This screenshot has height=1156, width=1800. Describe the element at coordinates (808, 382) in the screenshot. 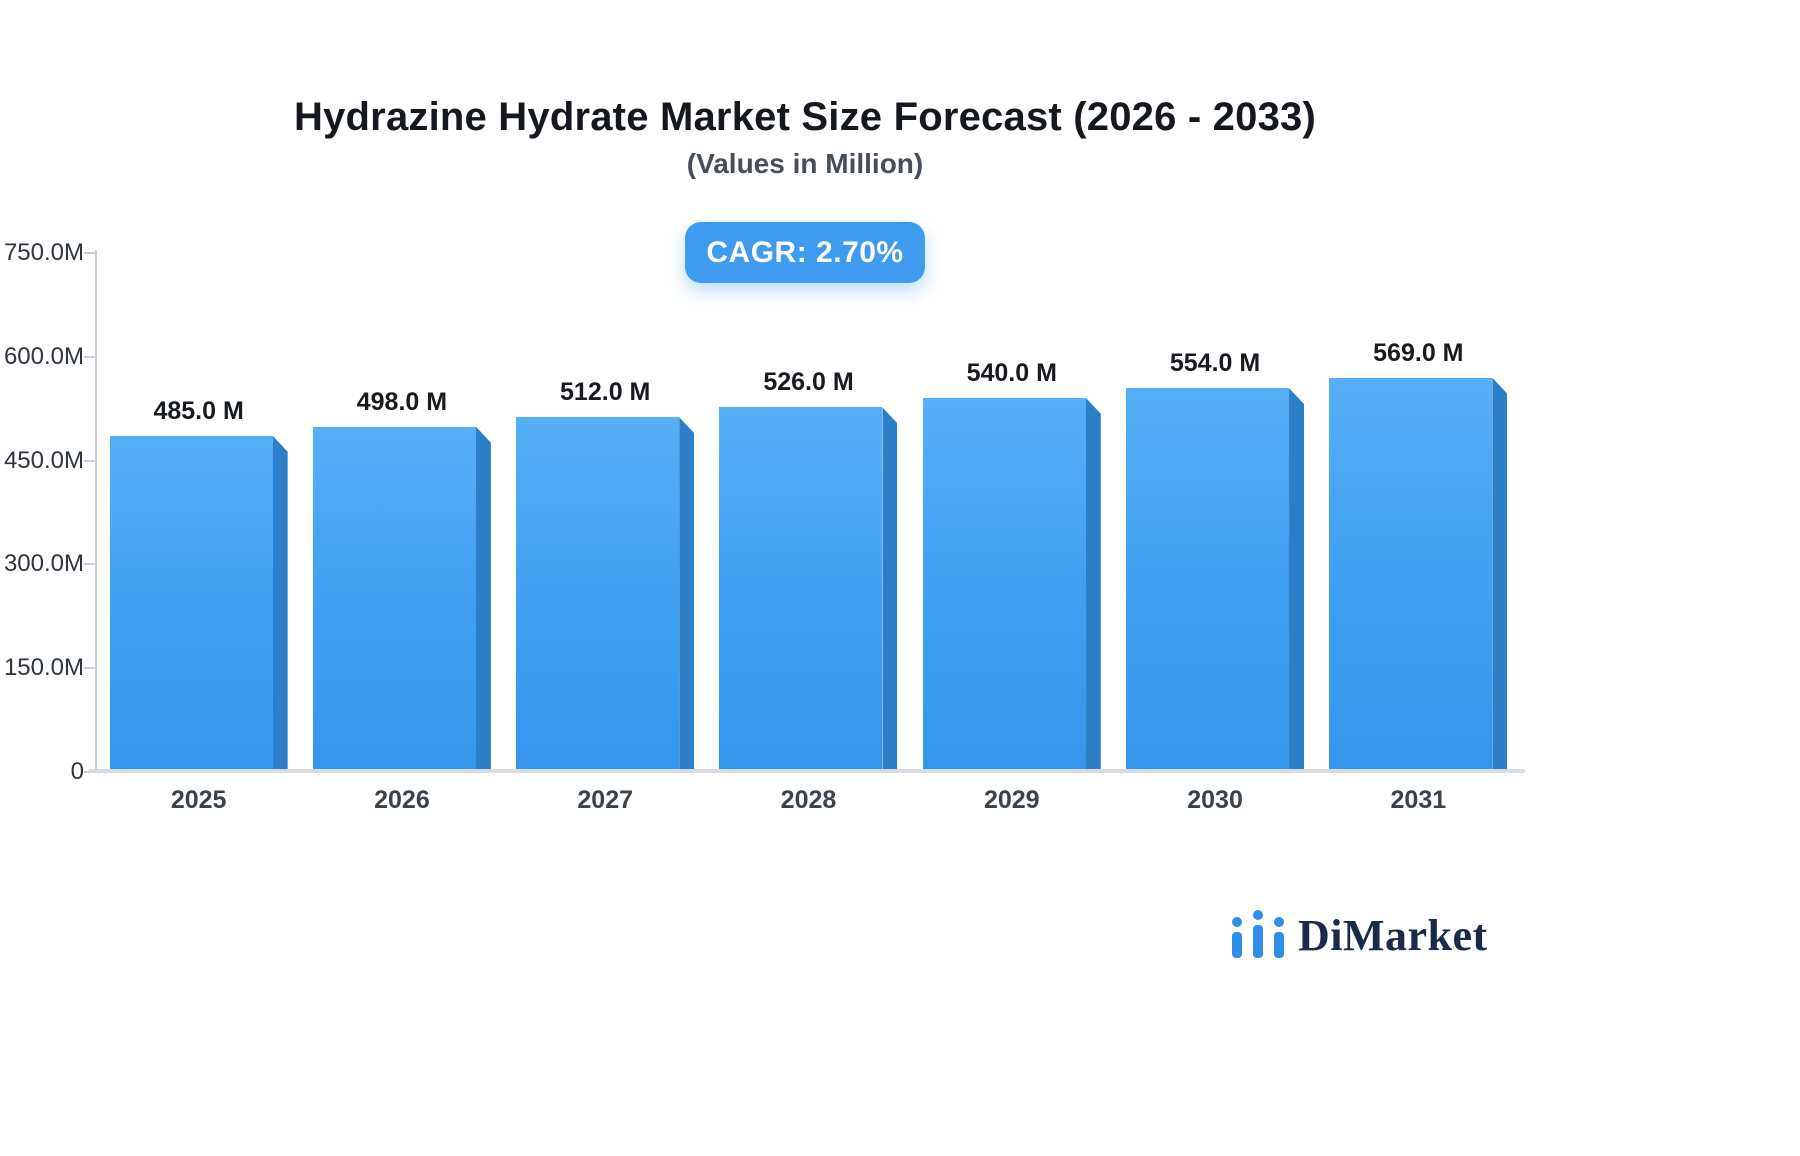

I see `bar-value-label: 526.0 M` at that location.